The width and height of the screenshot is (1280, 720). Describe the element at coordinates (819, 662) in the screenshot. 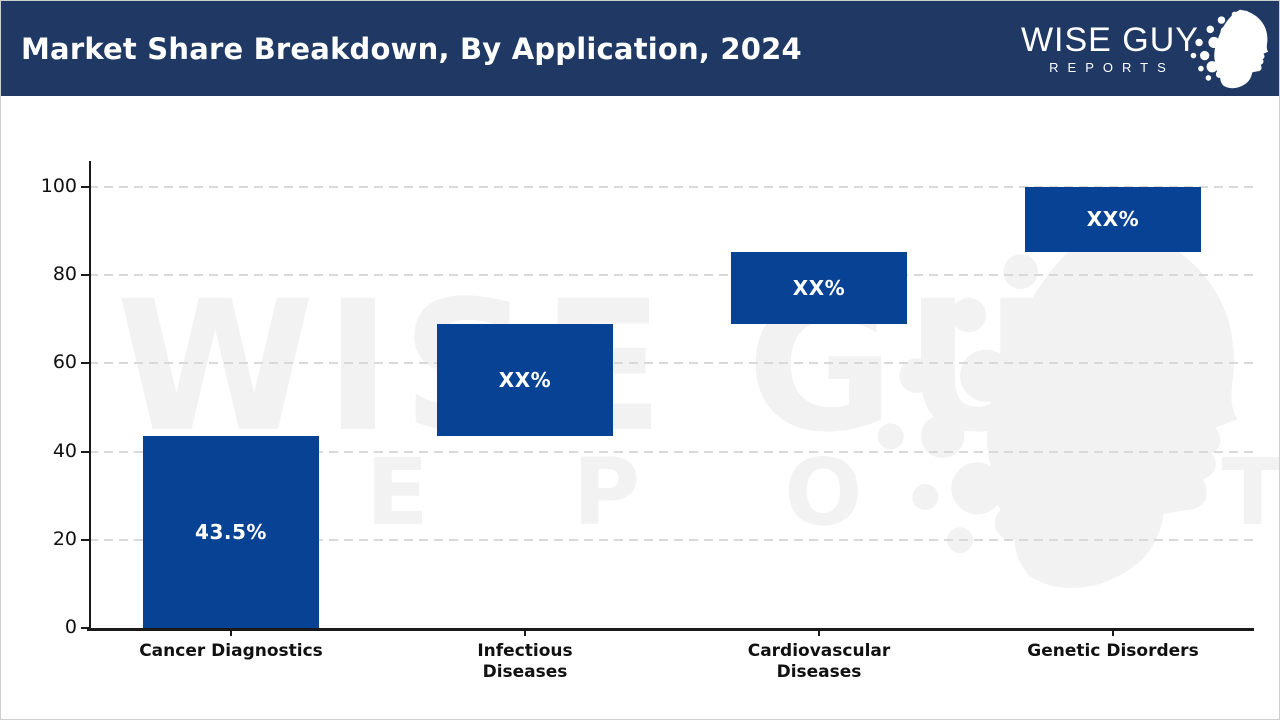

I see `x-category-label: Cardiovascular Diseases` at that location.